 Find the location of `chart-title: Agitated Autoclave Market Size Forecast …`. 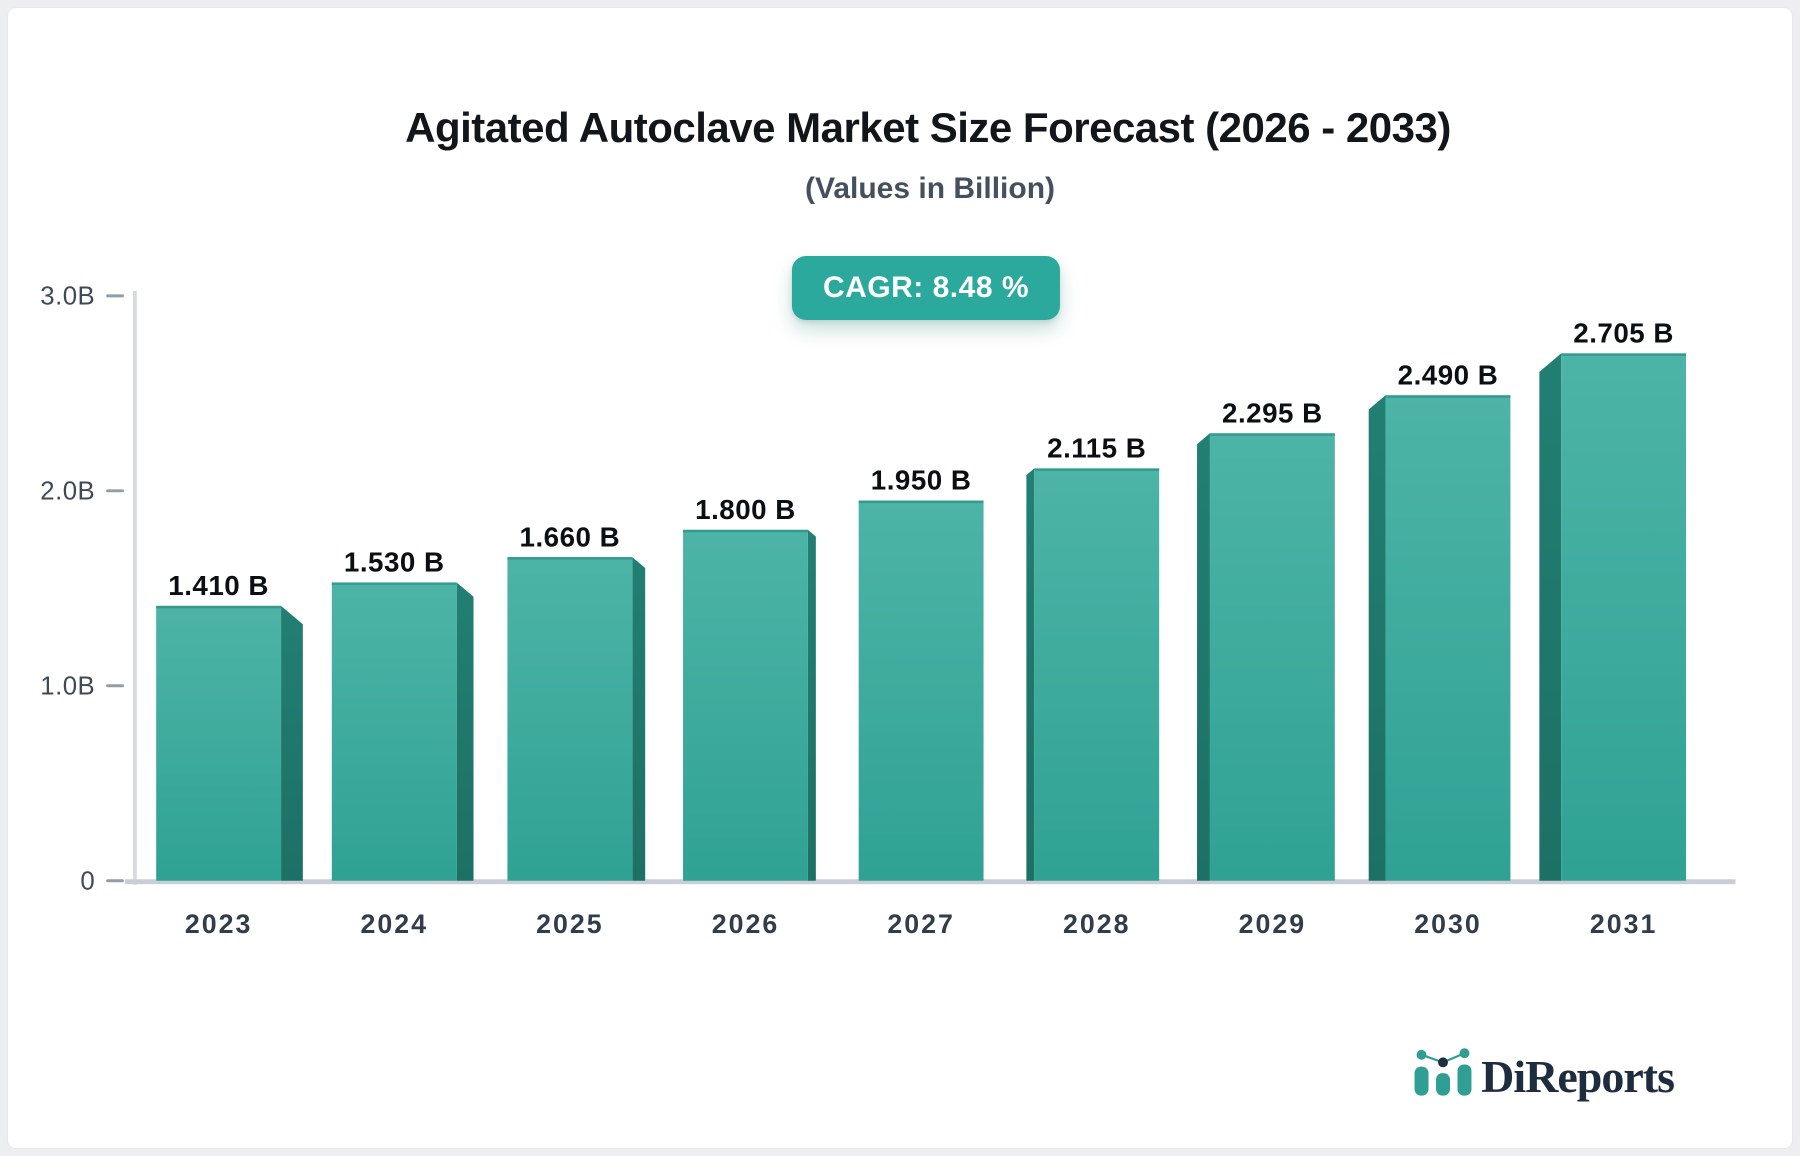

chart-title: Agitated Autoclave Market Size Forecast … is located at coordinates (928, 127).